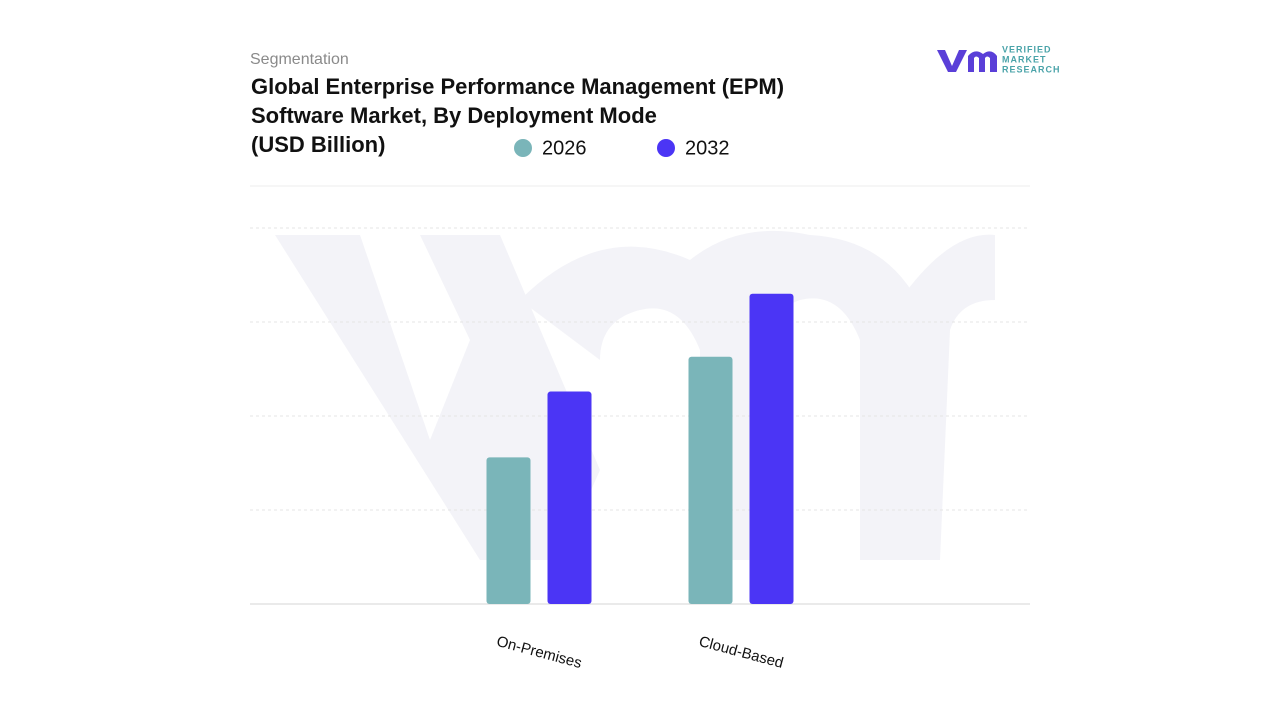  I want to click on legend-label: 2032, so click(707, 148).